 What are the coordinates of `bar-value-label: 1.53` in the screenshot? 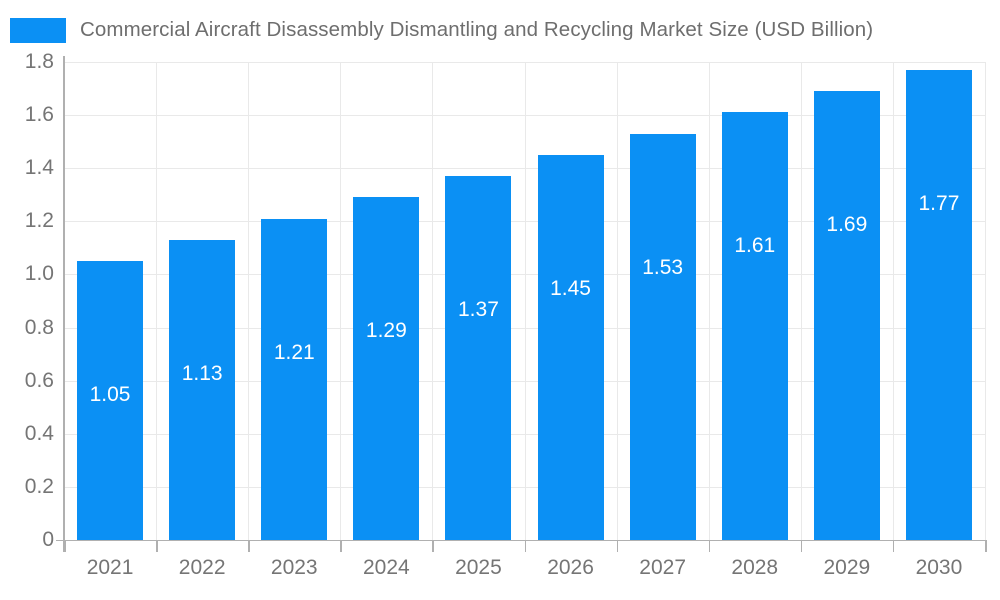 It's located at (663, 267).